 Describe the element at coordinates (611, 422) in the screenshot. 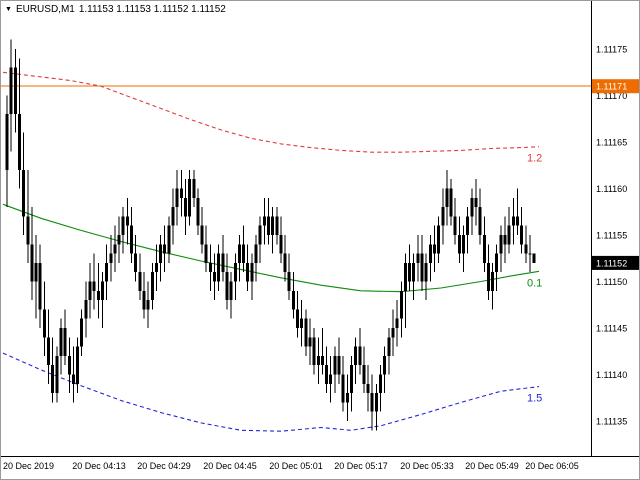

I see `y-axis-label: 1.11135` at that location.